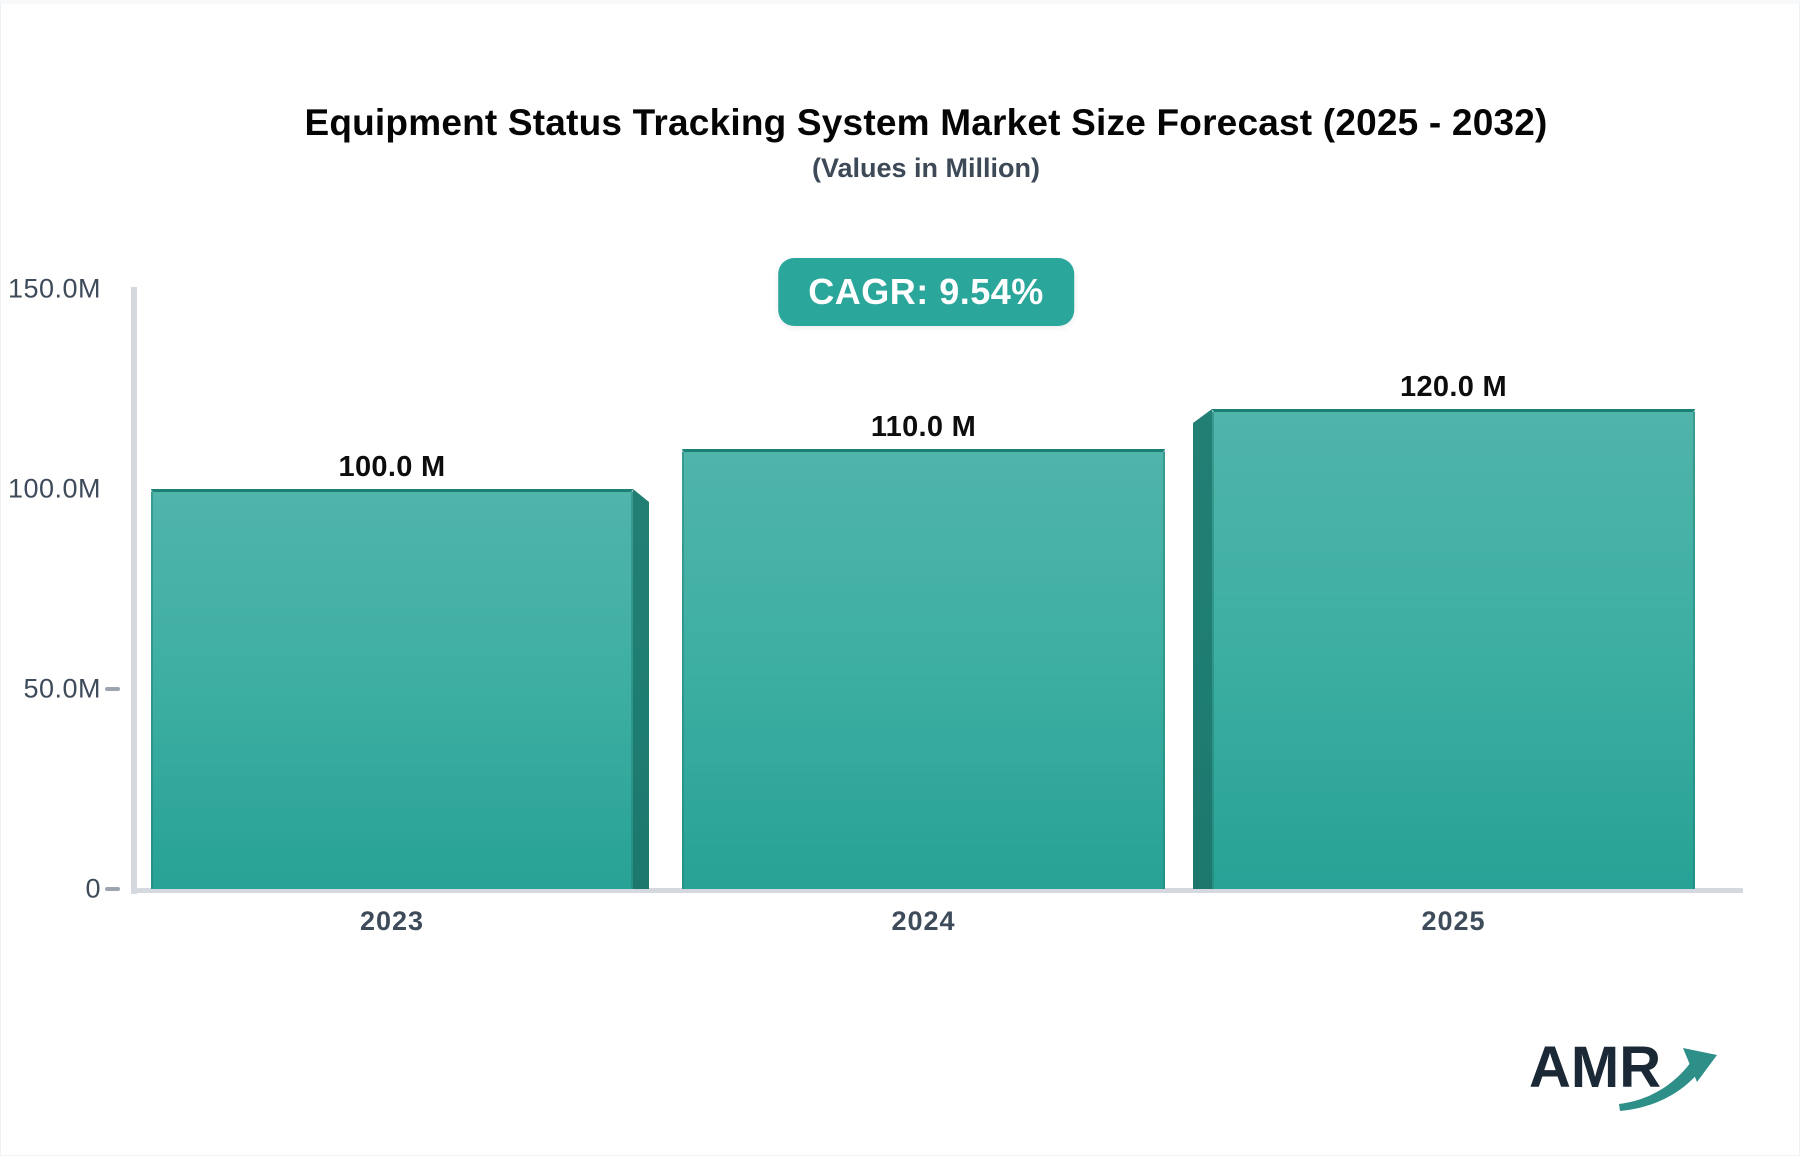 The height and width of the screenshot is (1156, 1800). What do you see at coordinates (93, 888) in the screenshot?
I see `y-axis-tick-label: 0` at bounding box center [93, 888].